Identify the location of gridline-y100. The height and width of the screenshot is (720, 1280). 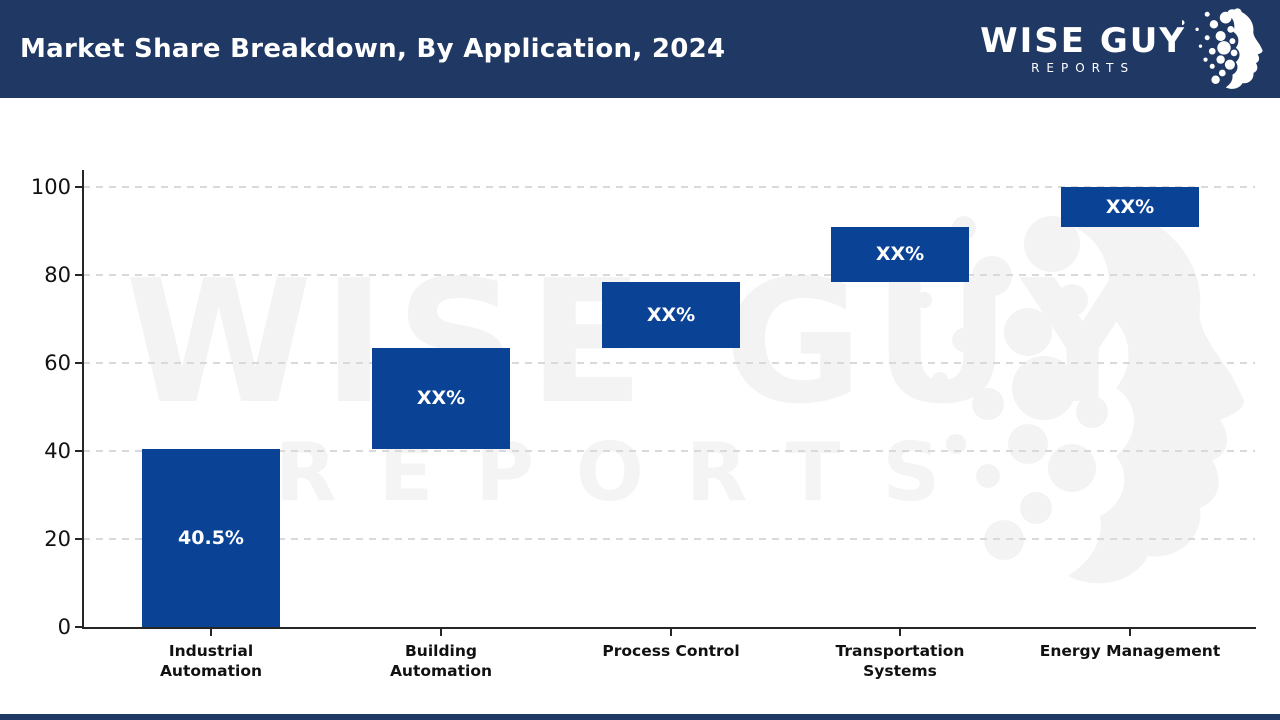
(669, 187).